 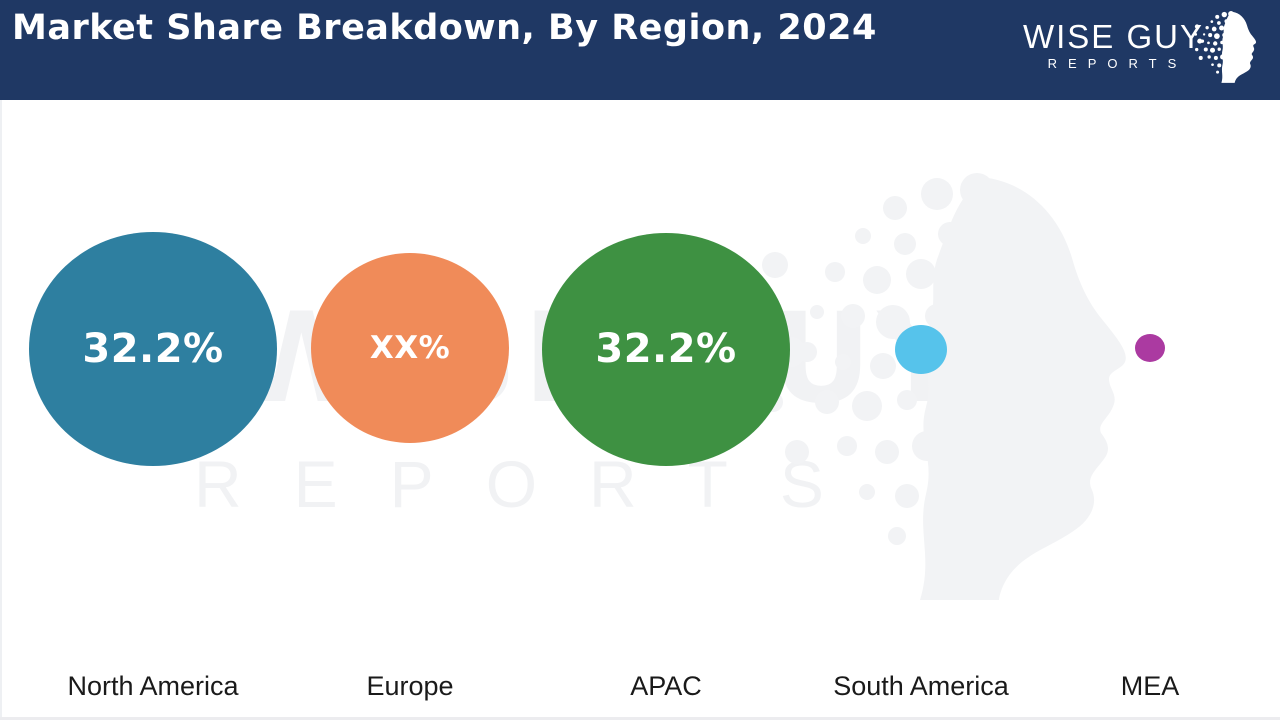 I want to click on bubble-europe: XX%, so click(x=410, y=348).